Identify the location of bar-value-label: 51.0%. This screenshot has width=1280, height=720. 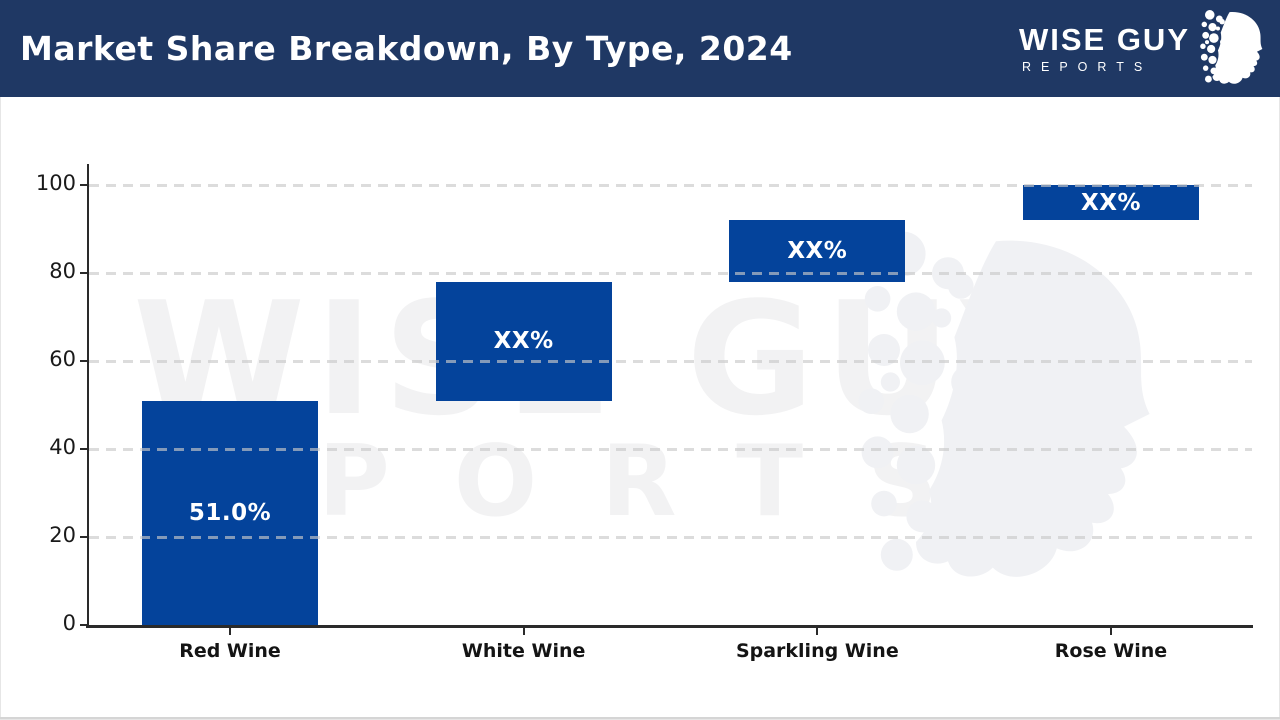
(230, 512).